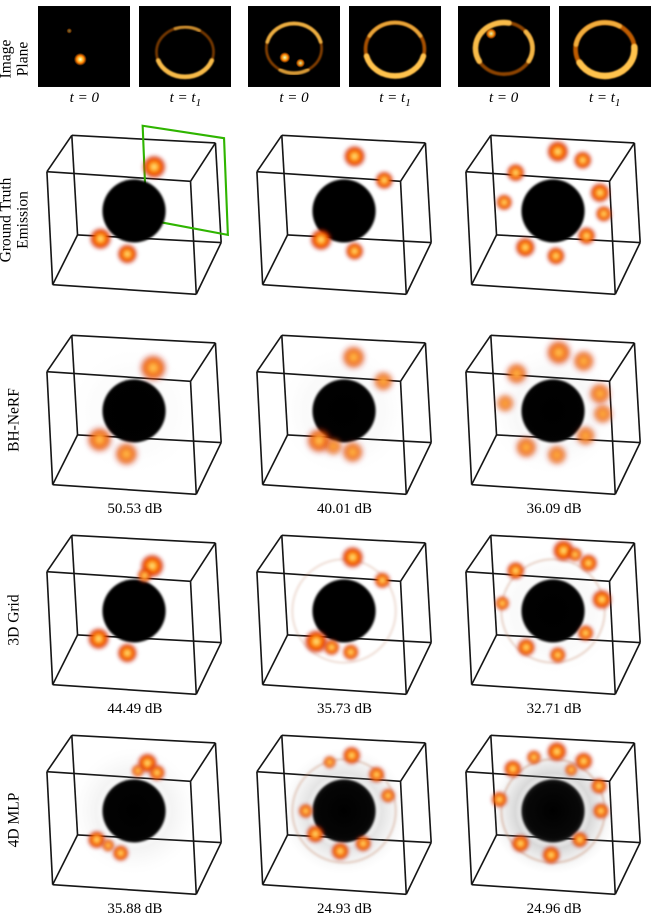 This screenshot has width=663, height=924. I want to click on psnr-label: 32.71 dB, so click(554, 709).